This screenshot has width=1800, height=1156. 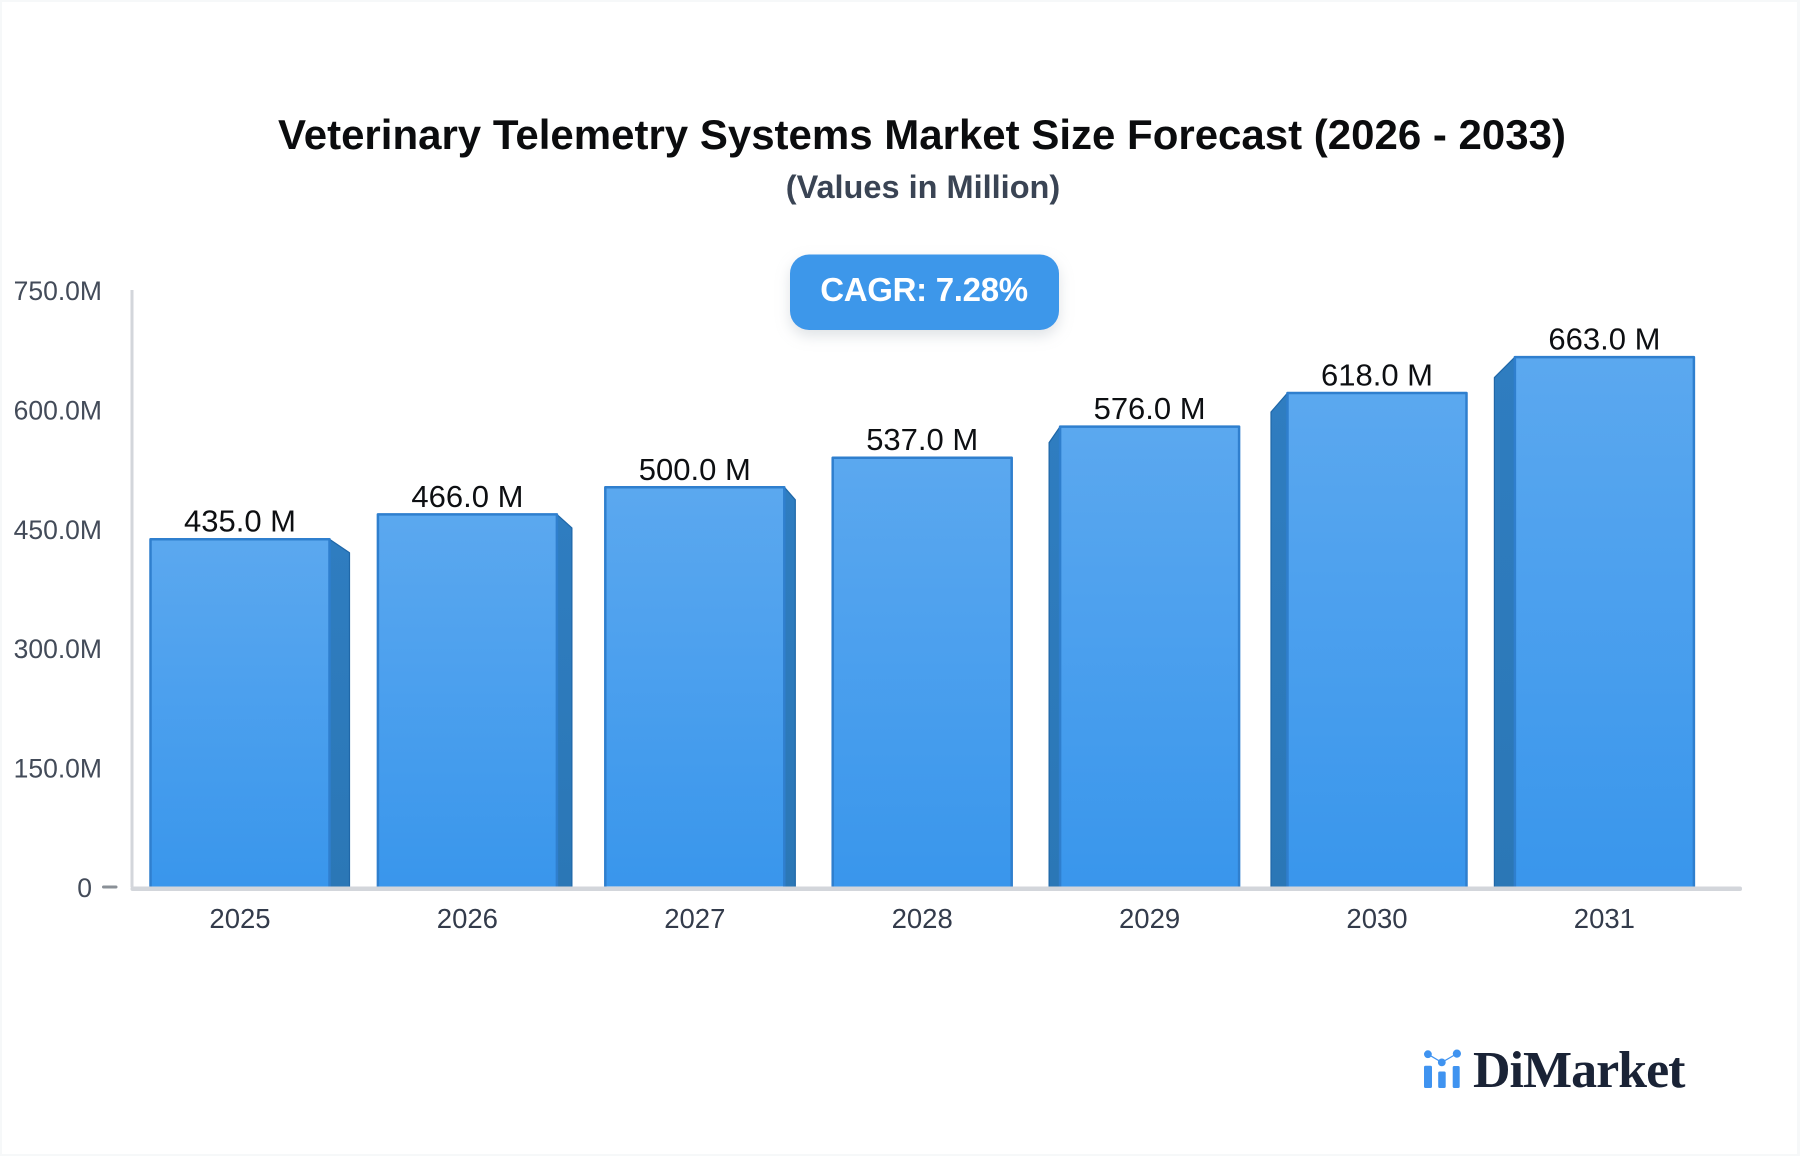 I want to click on svg-text: 300.0M, so click(x=58, y=649).